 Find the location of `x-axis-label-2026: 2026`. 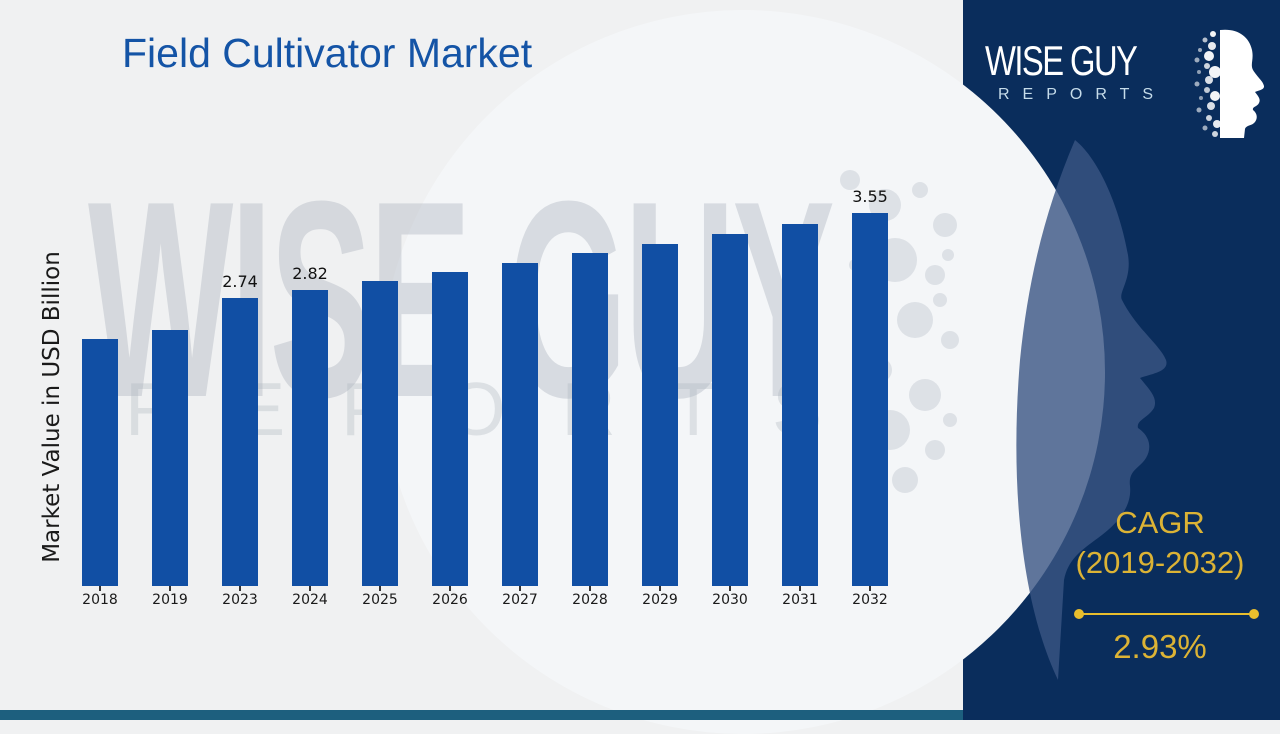

x-axis-label-2026: 2026 is located at coordinates (450, 600).